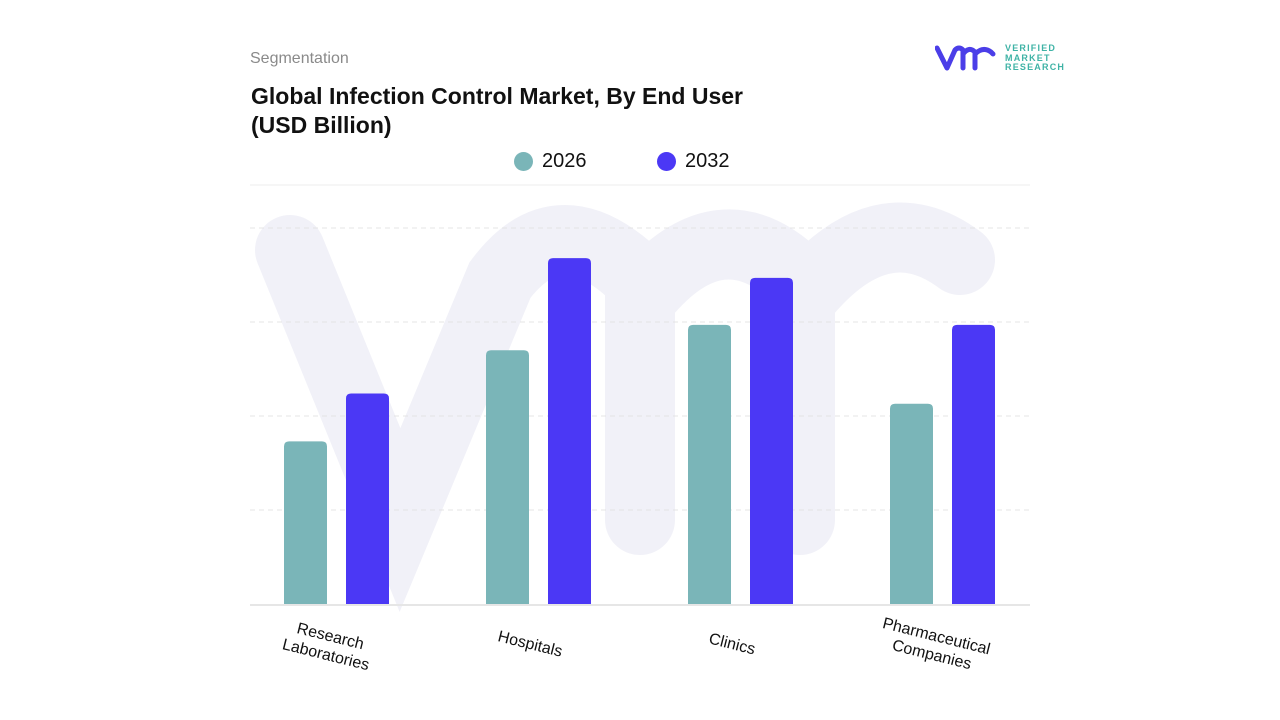  I want to click on bar-2026-hospitals, so click(507, 477).